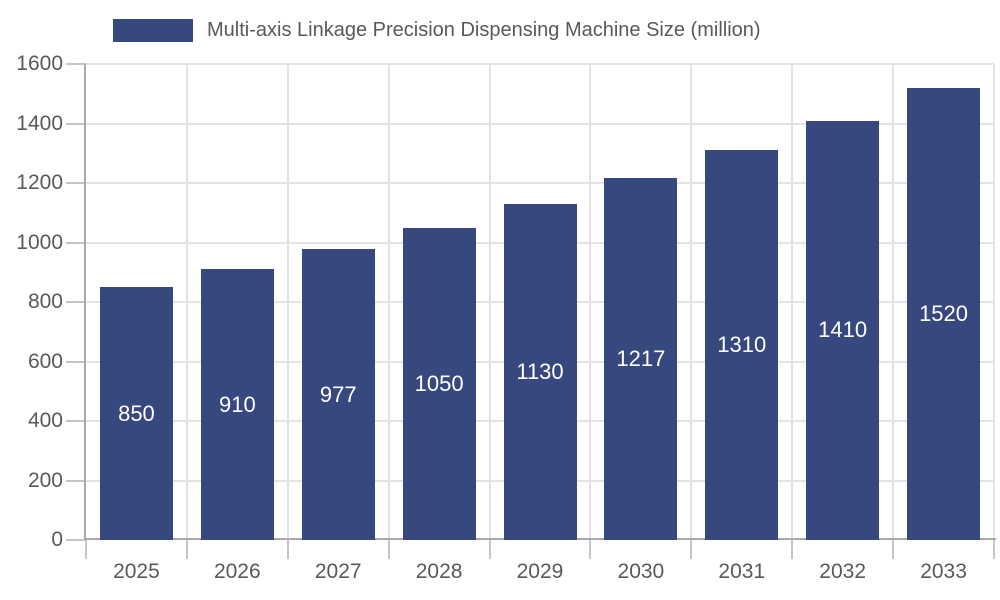 The image size is (1000, 600). I want to click on y-axis-line, so click(85, 302).